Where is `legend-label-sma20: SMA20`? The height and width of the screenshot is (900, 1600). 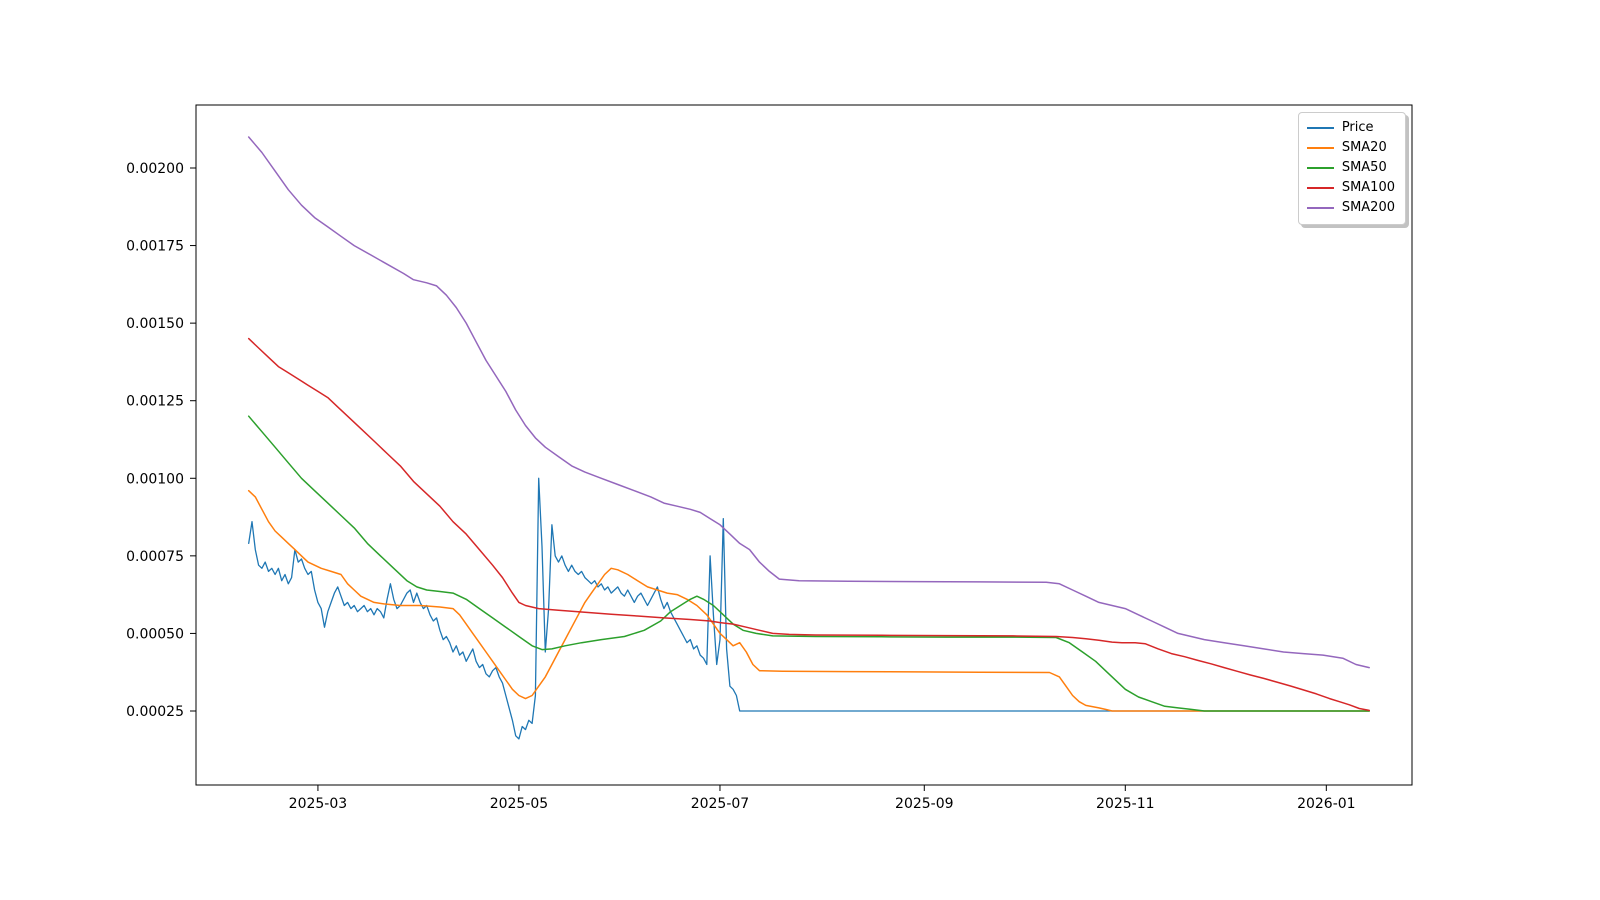
legend-label-sma20: SMA20 is located at coordinates (1364, 147).